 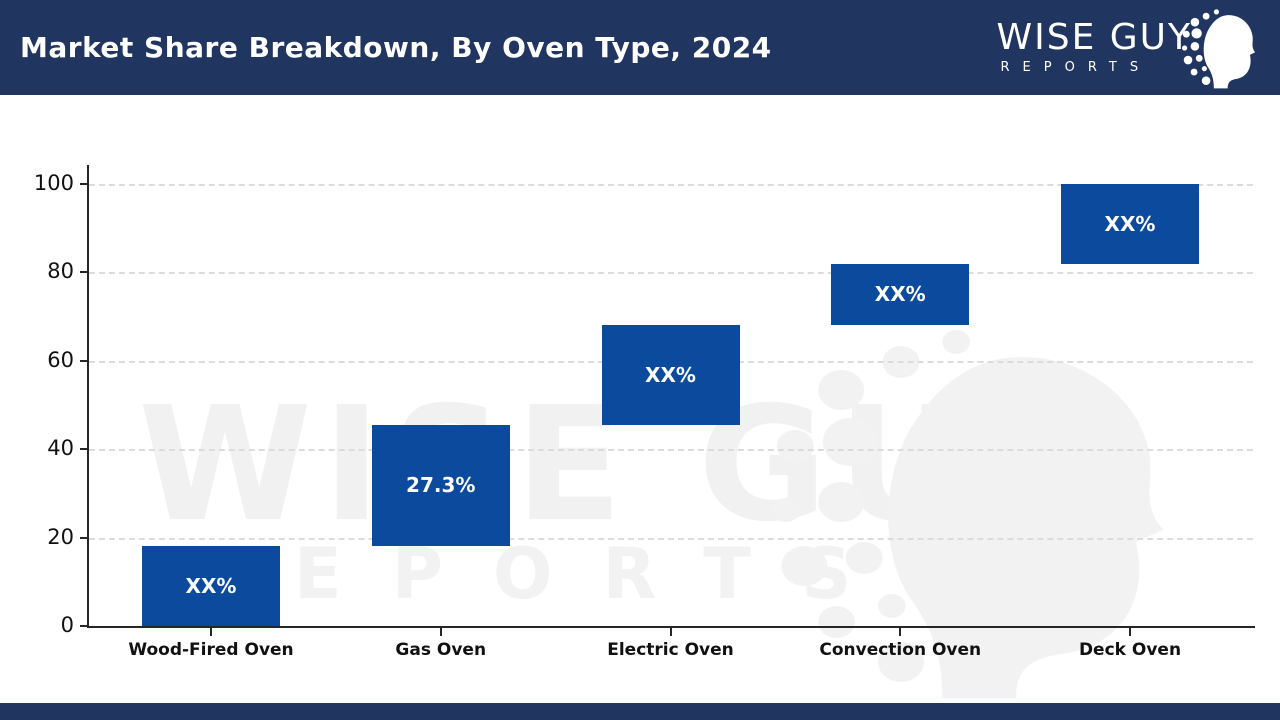 I want to click on bar-segment-3: XX%, so click(x=670, y=374).